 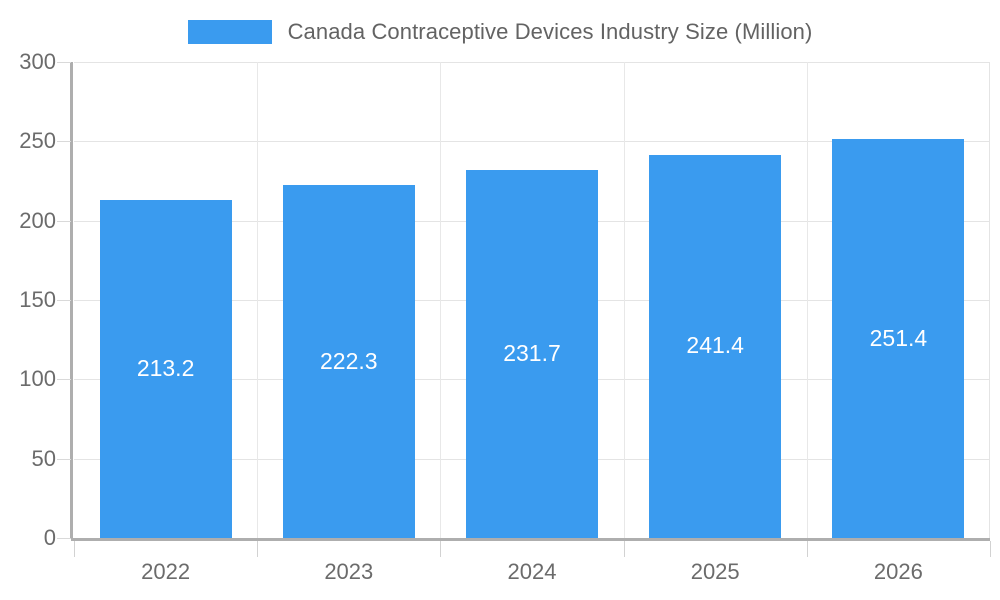 I want to click on bar-2026: 251.4, so click(x=898, y=338).